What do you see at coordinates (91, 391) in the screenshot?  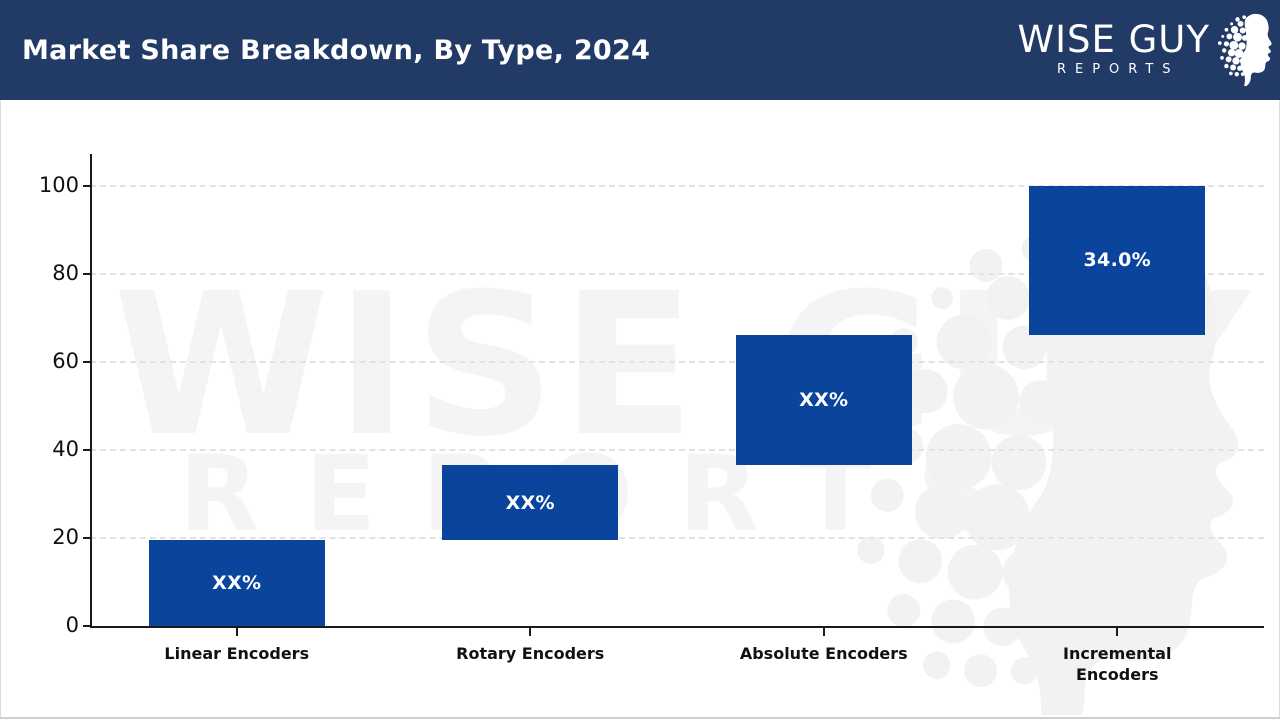 I see `y-axis-line` at bounding box center [91, 391].